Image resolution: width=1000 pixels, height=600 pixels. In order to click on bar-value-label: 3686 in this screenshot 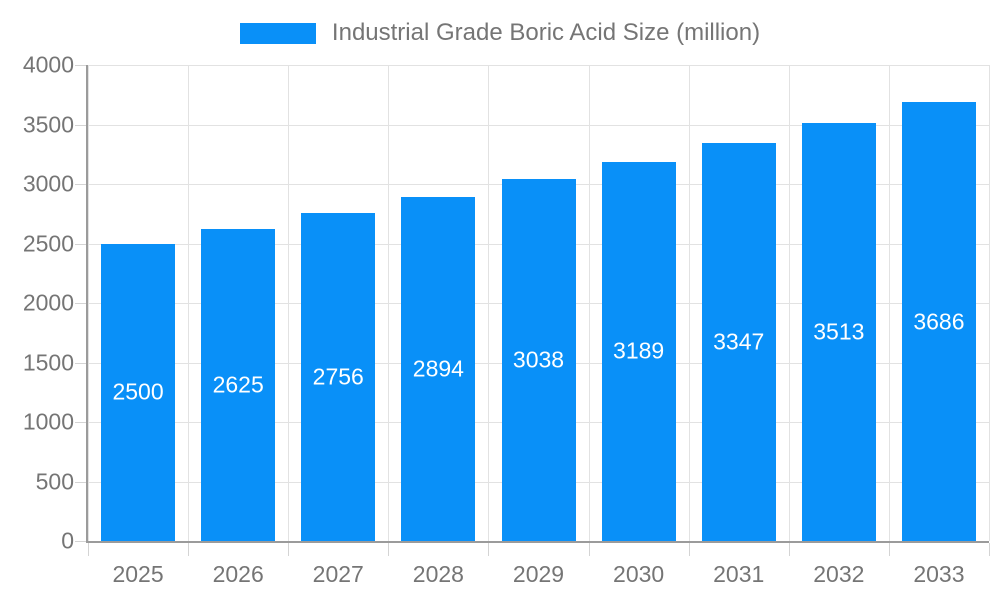, I will do `click(939, 321)`.